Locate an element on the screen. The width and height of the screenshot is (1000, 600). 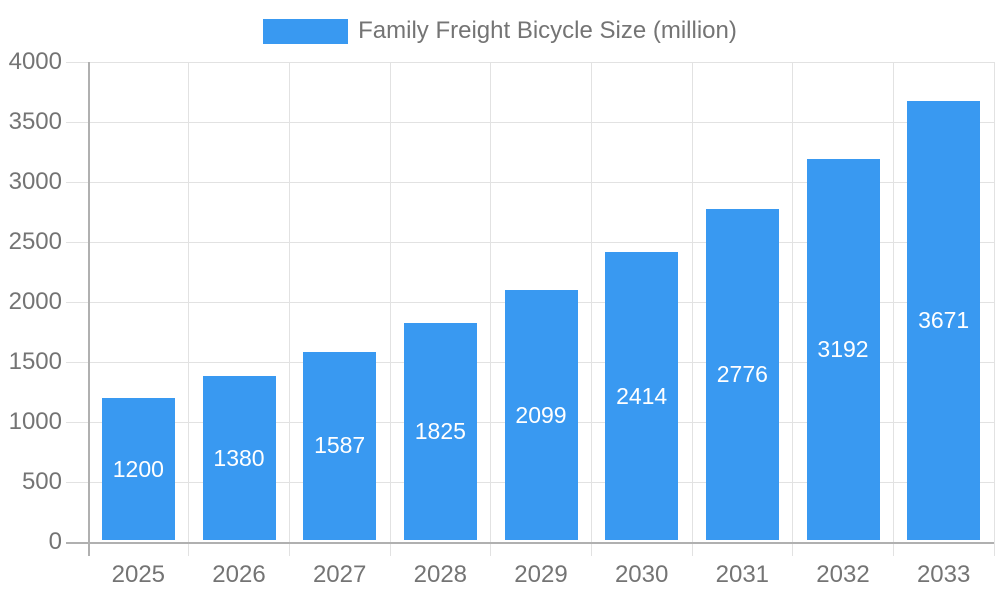
x-axis-tick-label: 2030 is located at coordinates (641, 574).